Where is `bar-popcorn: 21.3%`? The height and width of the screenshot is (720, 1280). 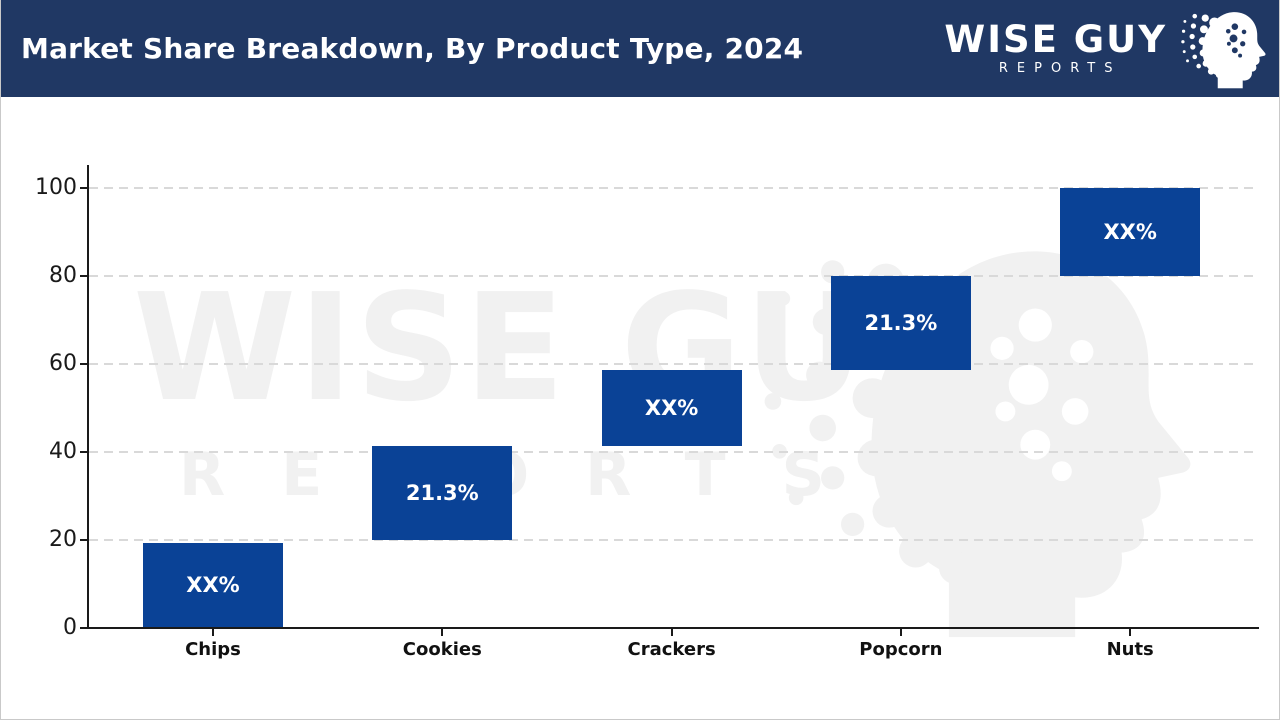 bar-popcorn: 21.3% is located at coordinates (900, 323).